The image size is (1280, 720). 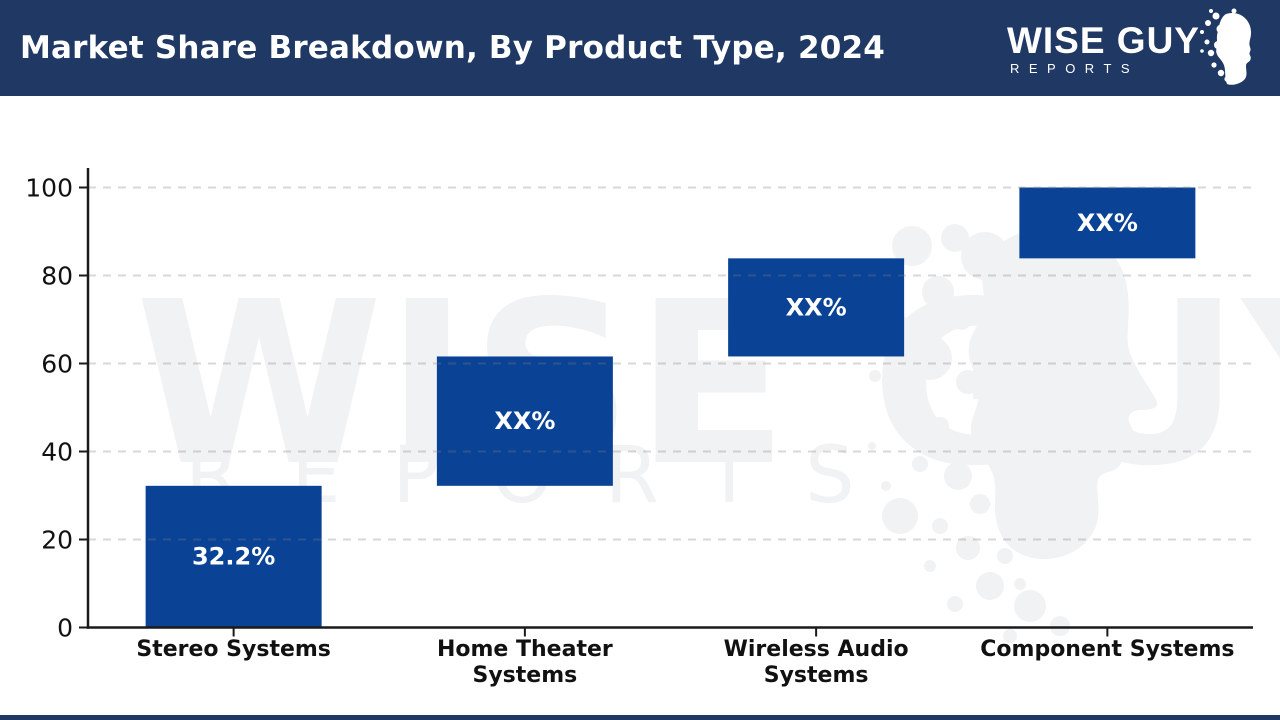 What do you see at coordinates (1074, 68) in the screenshot?
I see `logo-brand-subtitle: REPORTS` at bounding box center [1074, 68].